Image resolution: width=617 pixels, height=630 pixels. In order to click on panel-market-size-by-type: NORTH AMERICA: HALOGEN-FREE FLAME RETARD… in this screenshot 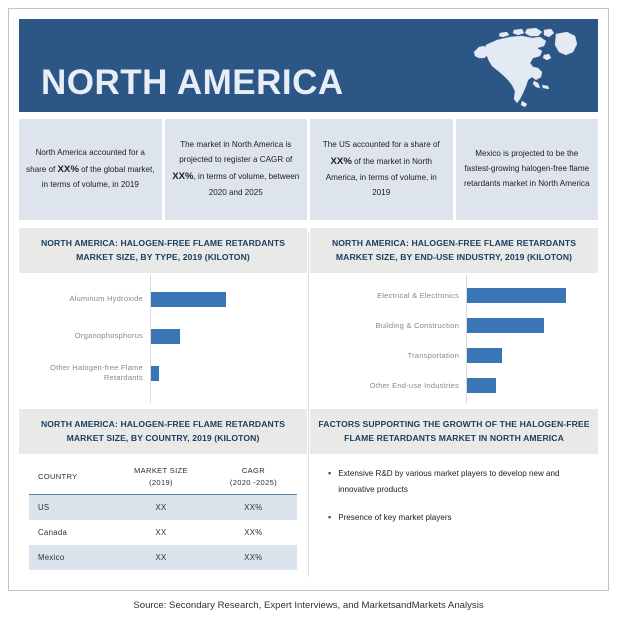, I will do `click(163, 316)`.